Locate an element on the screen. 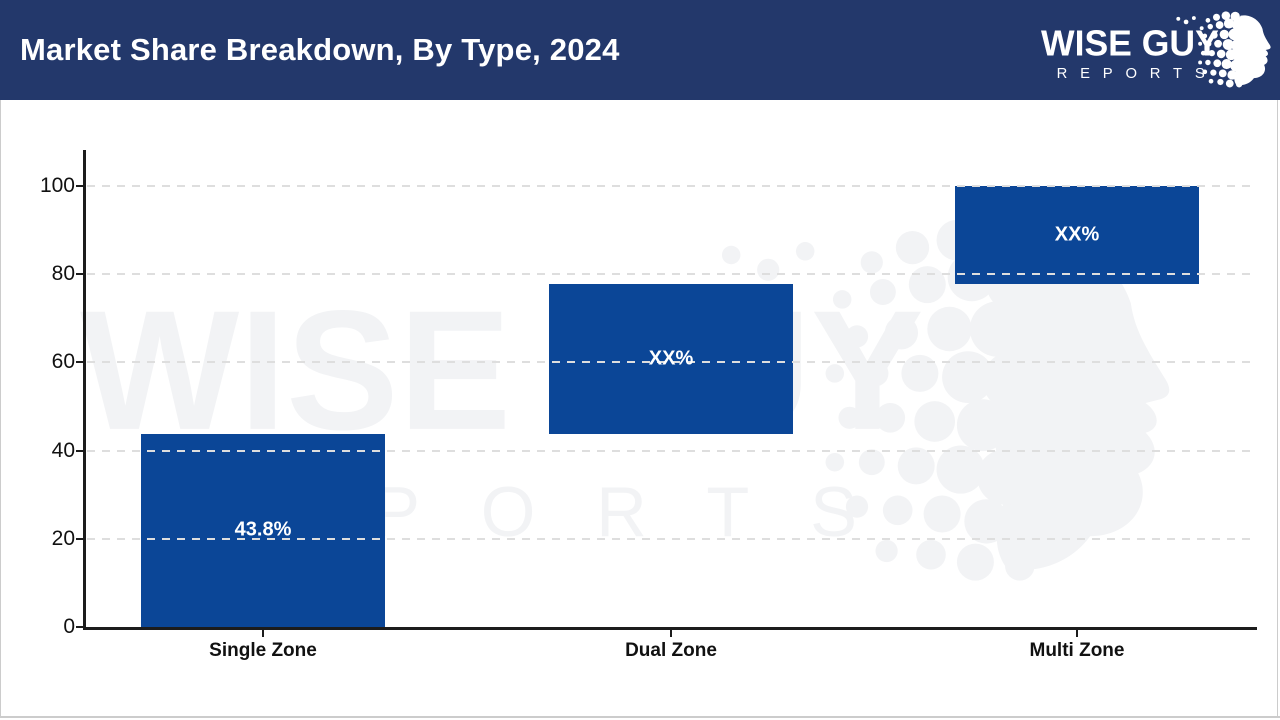 The image size is (1280, 720). y-tick-label: 100 is located at coordinates (57, 185).